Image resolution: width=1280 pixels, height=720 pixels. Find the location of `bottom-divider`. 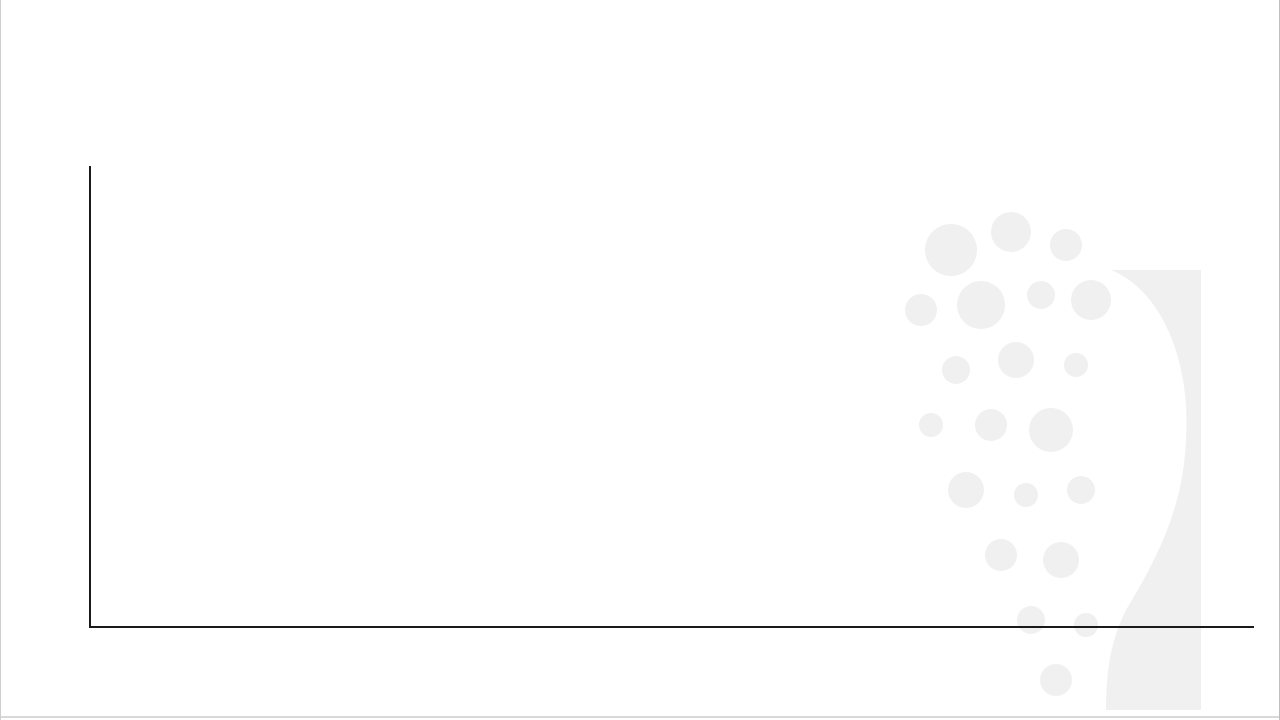

bottom-divider is located at coordinates (640, 717).